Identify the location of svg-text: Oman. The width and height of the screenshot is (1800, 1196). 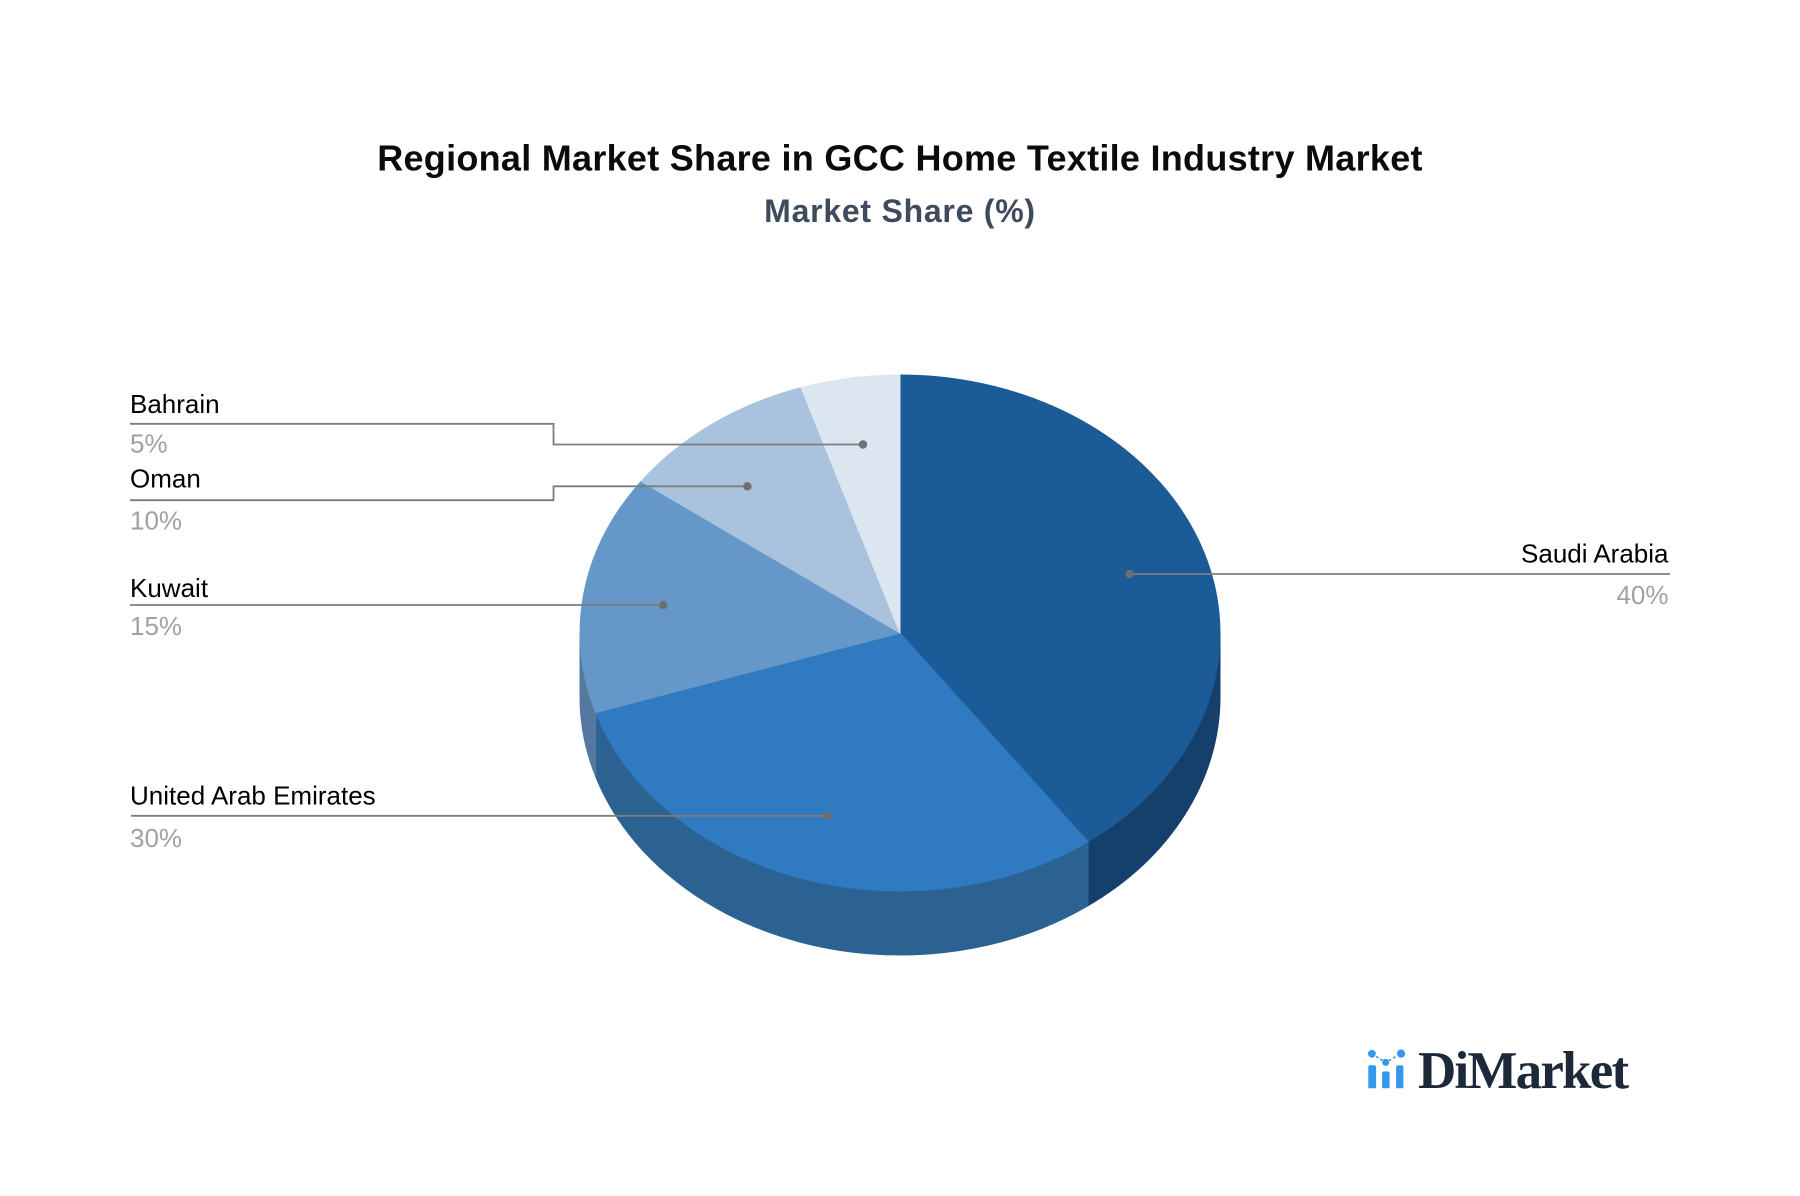
(165, 479).